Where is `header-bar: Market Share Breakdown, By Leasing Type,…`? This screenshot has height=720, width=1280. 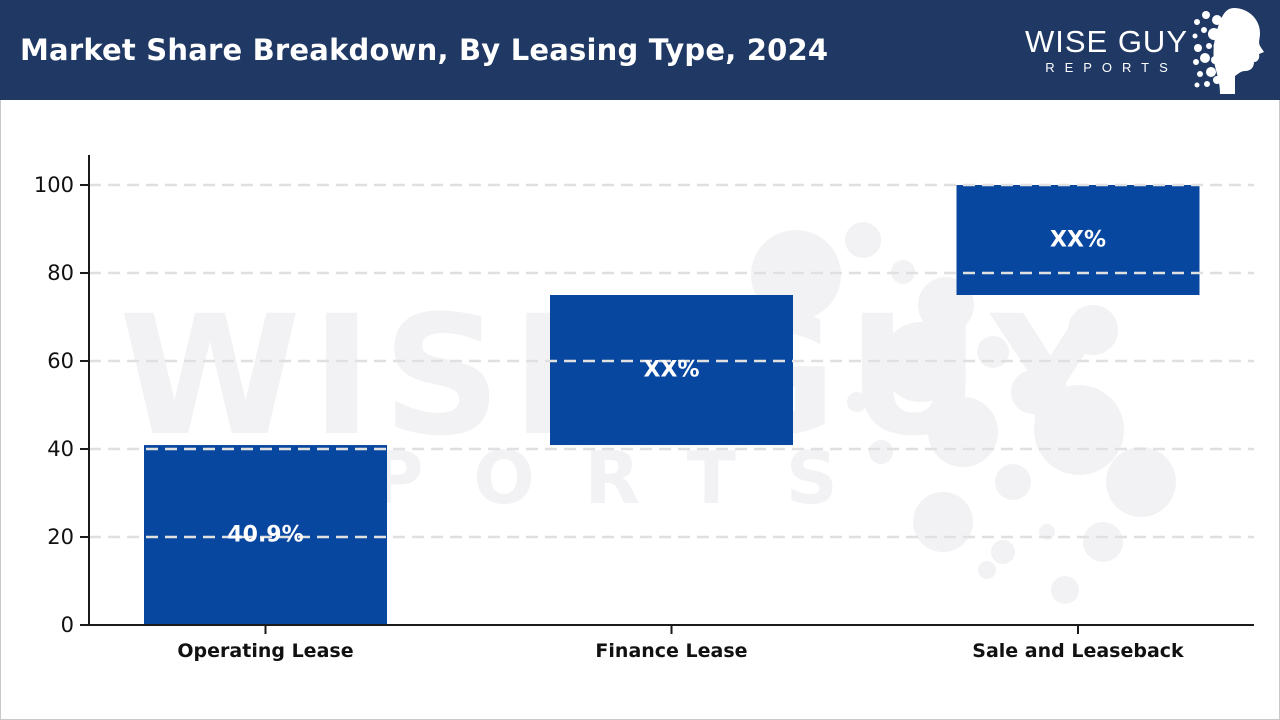
header-bar: Market Share Breakdown, By Leasing Type,… is located at coordinates (640, 50).